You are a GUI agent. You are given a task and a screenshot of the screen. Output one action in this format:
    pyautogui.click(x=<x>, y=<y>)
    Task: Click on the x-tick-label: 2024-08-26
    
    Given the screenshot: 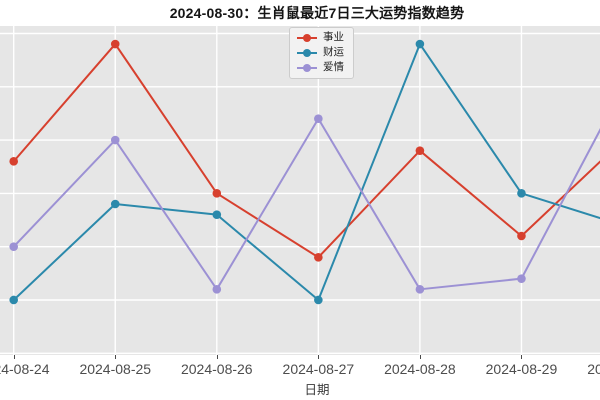 What is the action you would take?
    pyautogui.click(x=216, y=369)
    